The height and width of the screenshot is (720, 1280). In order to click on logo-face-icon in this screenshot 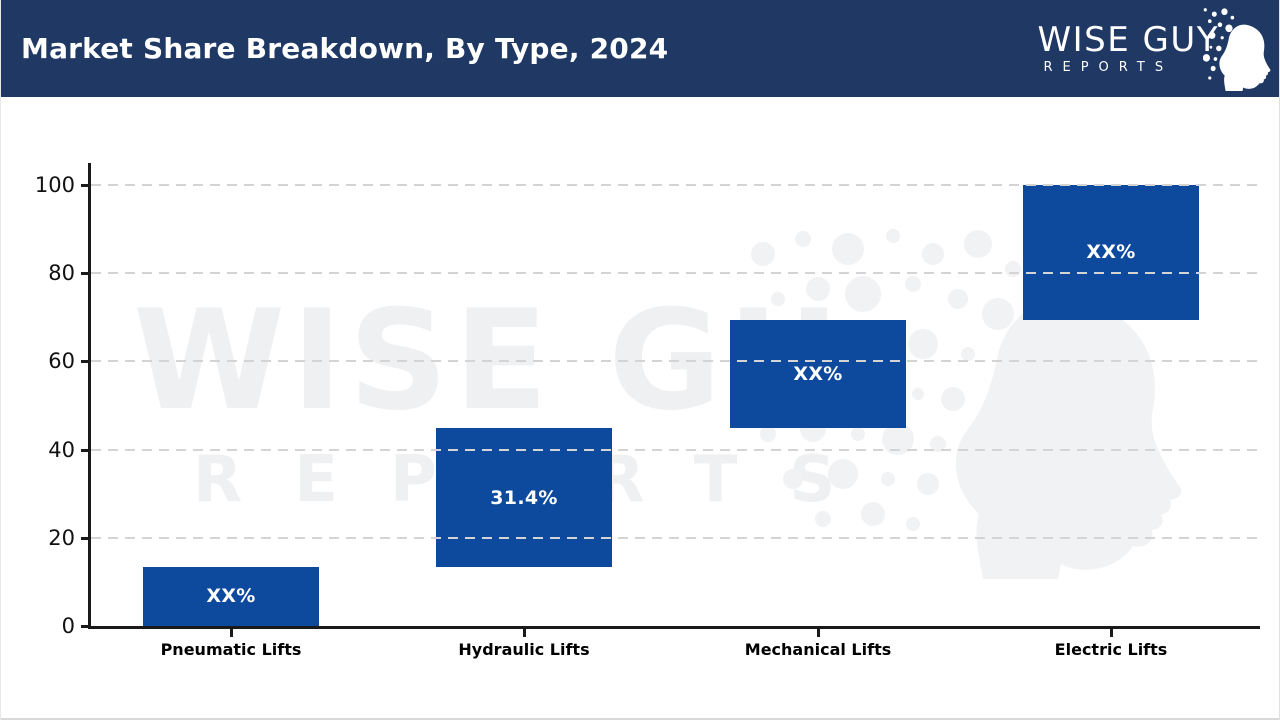, I will do `click(1237, 49)`.